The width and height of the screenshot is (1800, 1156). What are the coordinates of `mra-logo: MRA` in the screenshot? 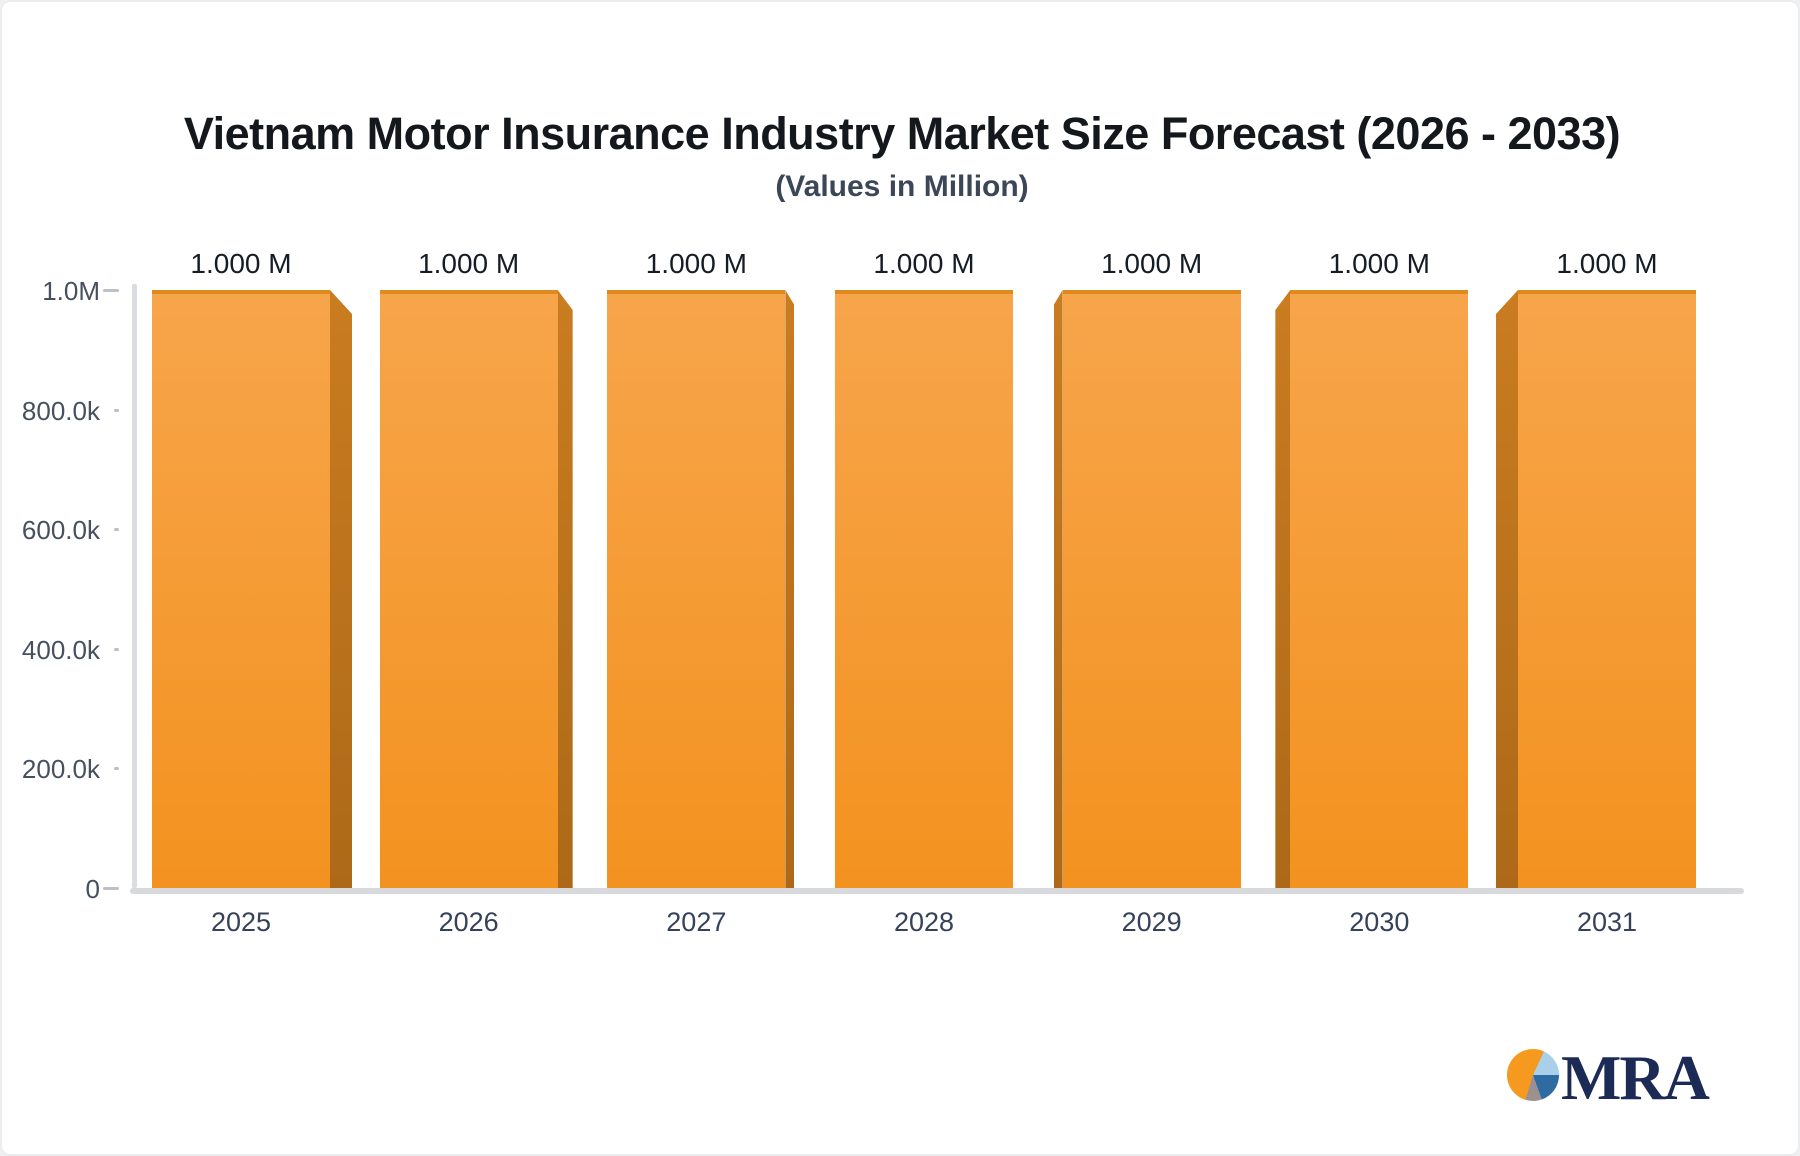 It's located at (1637, 1078).